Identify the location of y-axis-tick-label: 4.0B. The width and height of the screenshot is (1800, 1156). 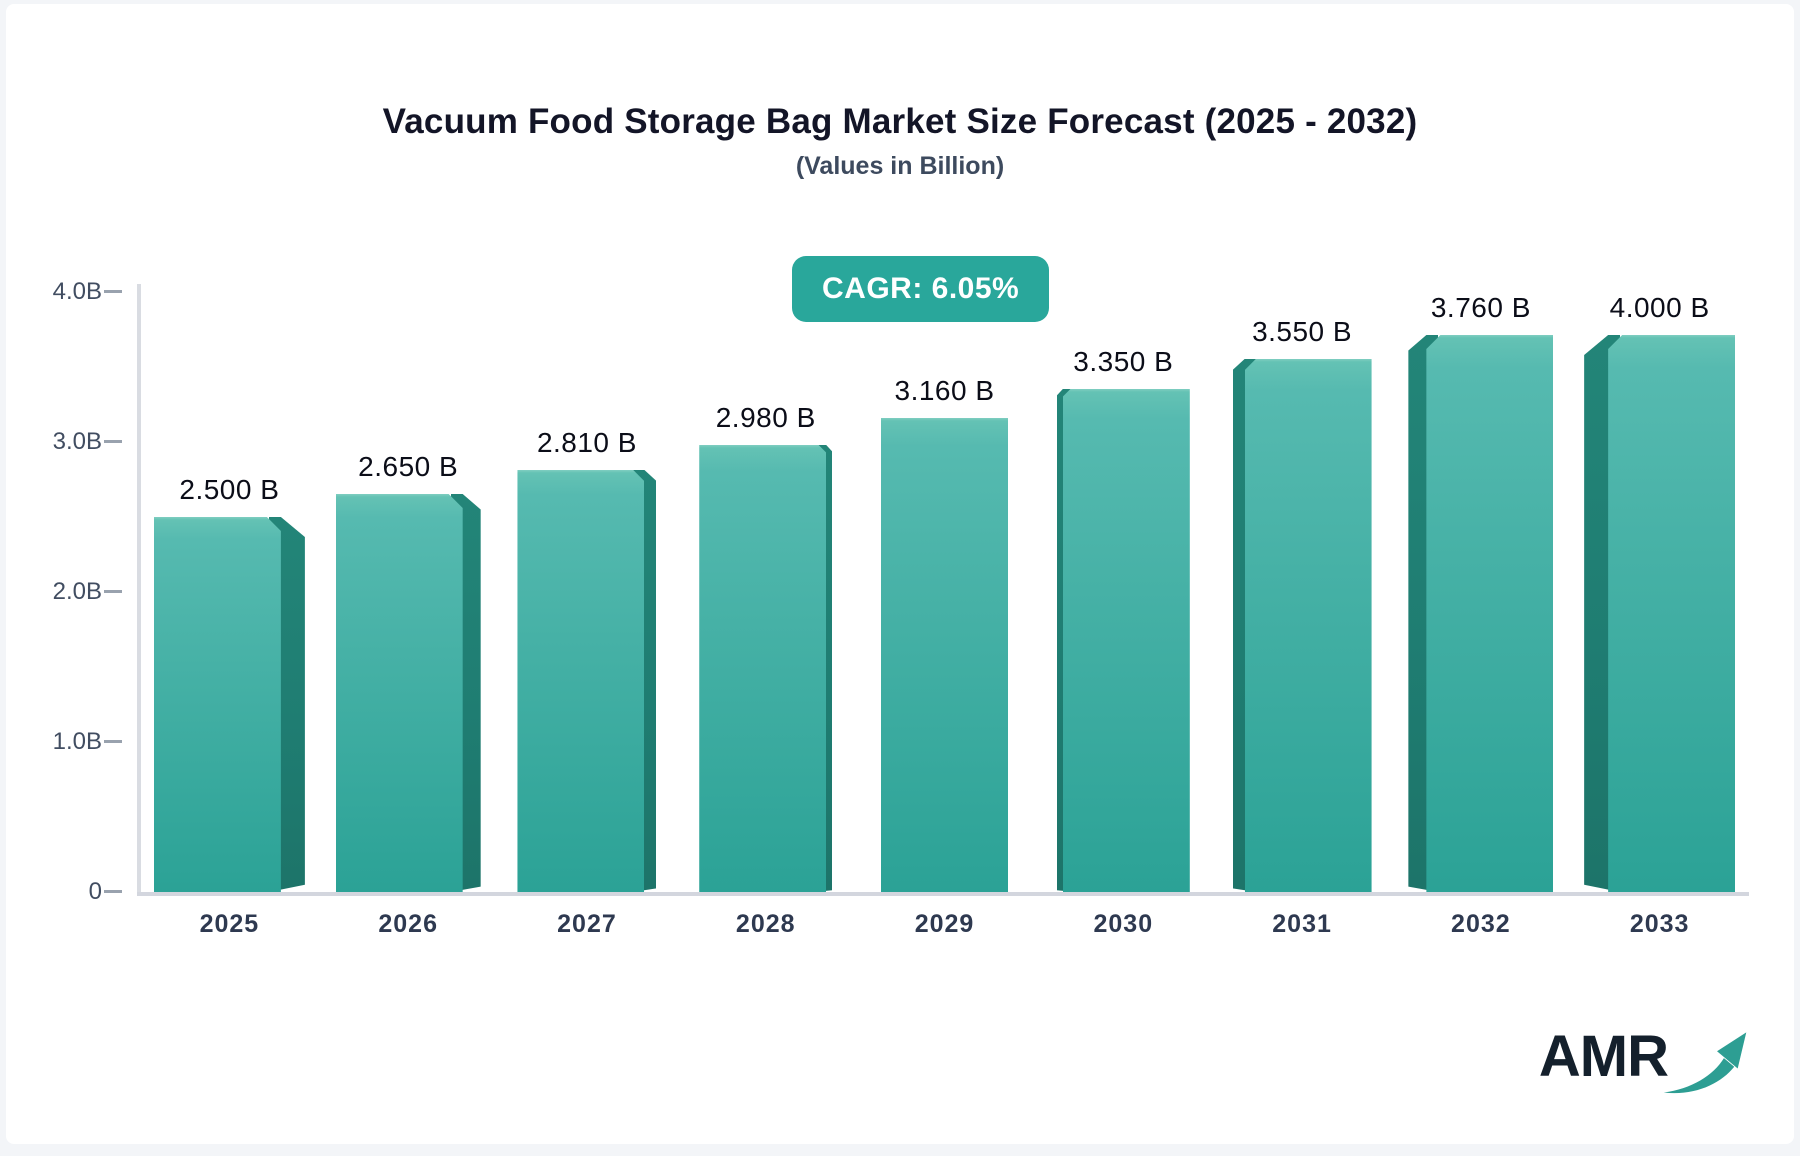
(77, 291).